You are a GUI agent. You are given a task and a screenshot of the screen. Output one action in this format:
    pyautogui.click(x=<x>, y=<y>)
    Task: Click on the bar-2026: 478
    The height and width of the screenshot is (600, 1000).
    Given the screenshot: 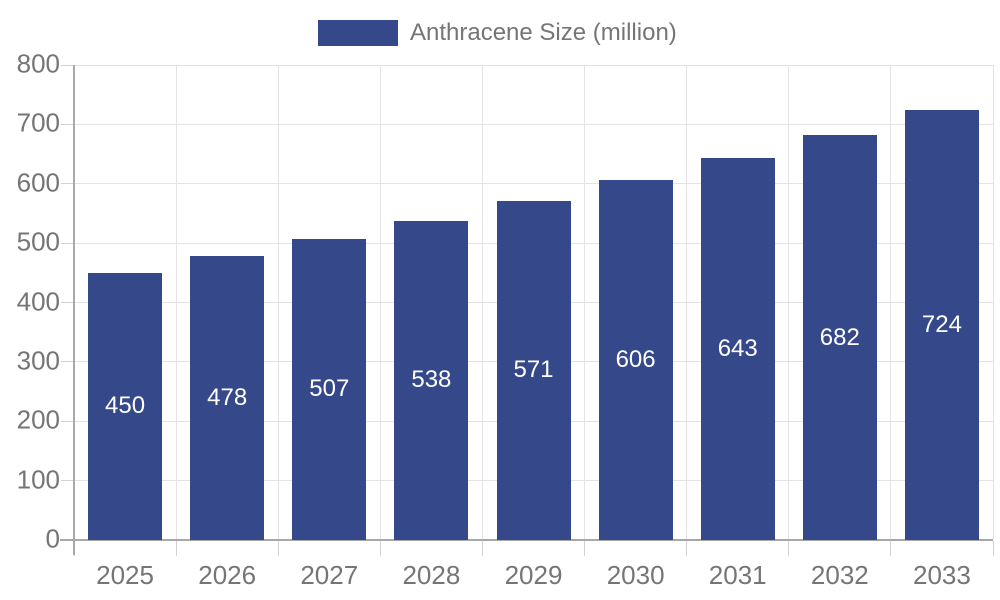 What is the action you would take?
    pyautogui.click(x=227, y=398)
    